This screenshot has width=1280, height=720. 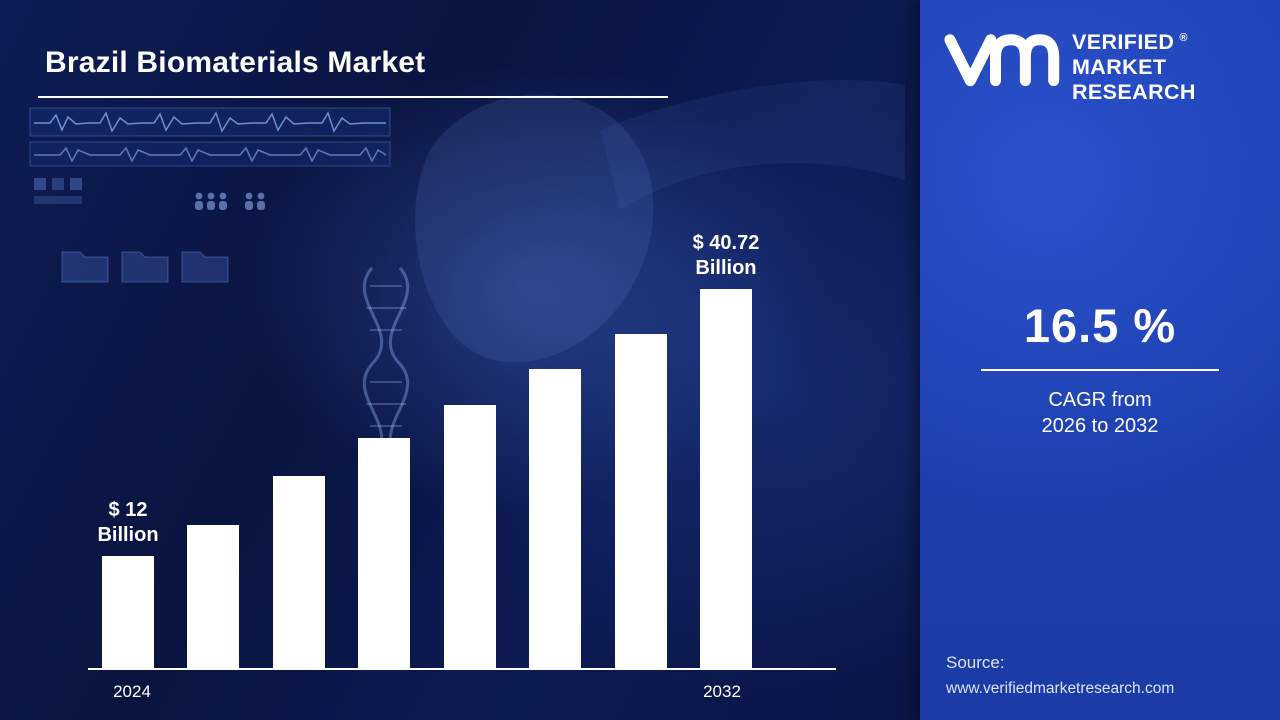 What do you see at coordinates (1100, 426) in the screenshot?
I see `cagr-label-line2: 2026 to 2032` at bounding box center [1100, 426].